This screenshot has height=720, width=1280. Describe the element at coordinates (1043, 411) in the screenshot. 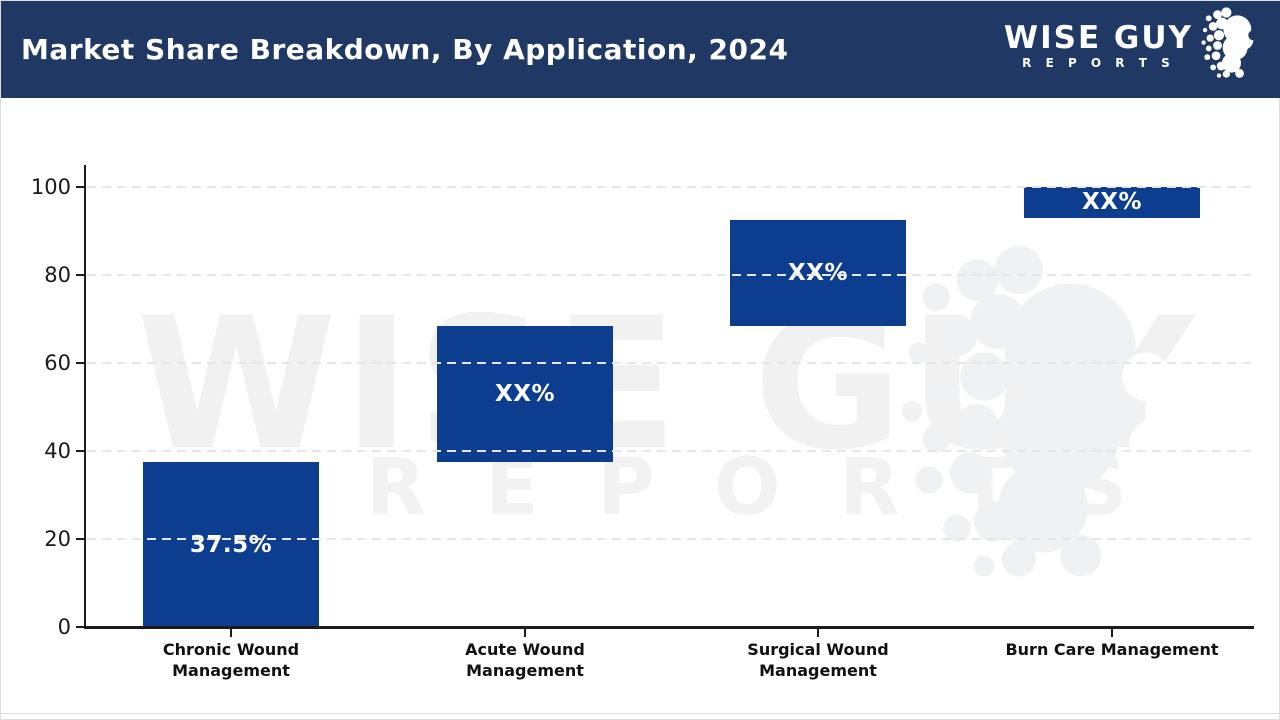

I see `watermark-head-icon` at that location.